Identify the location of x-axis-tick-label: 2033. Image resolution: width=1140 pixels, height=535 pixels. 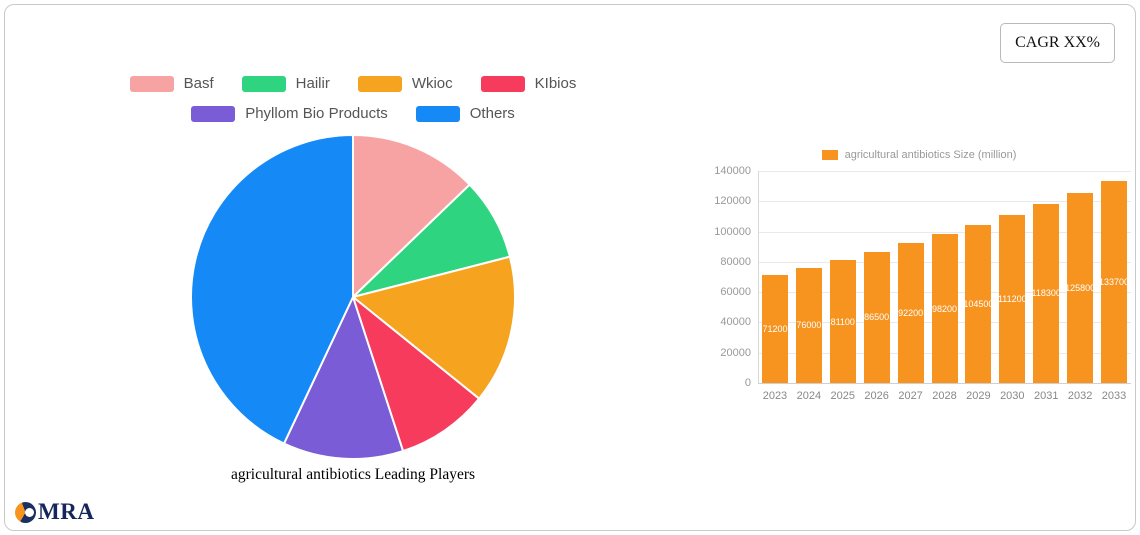
(1114, 396).